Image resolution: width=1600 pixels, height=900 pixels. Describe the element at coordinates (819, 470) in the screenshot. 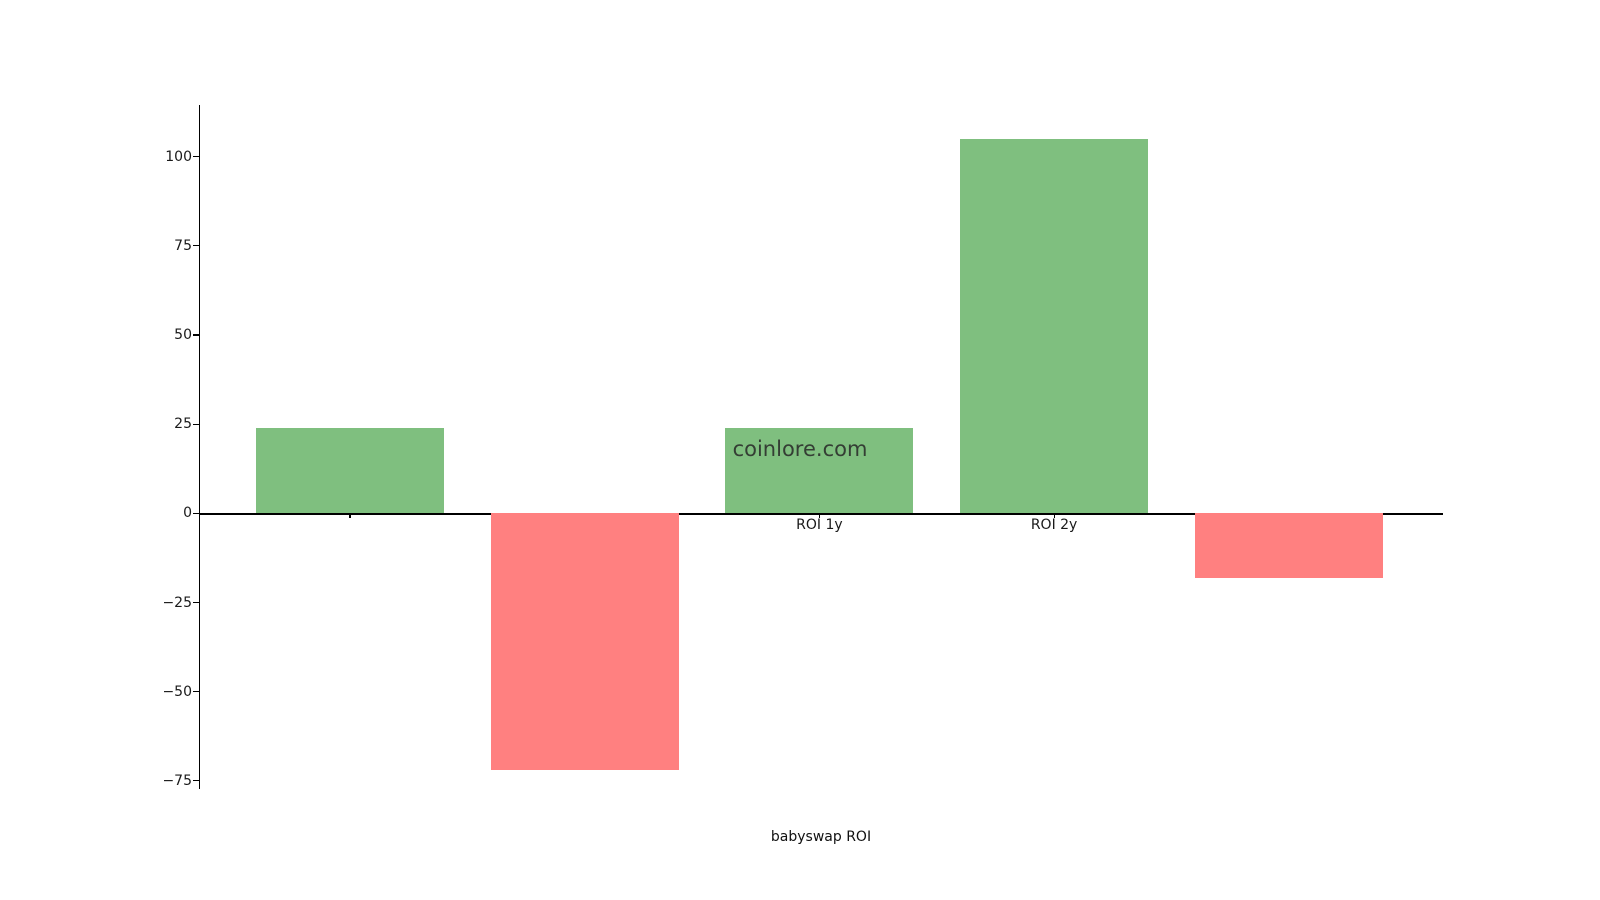

I see `bar-roi-1y` at that location.